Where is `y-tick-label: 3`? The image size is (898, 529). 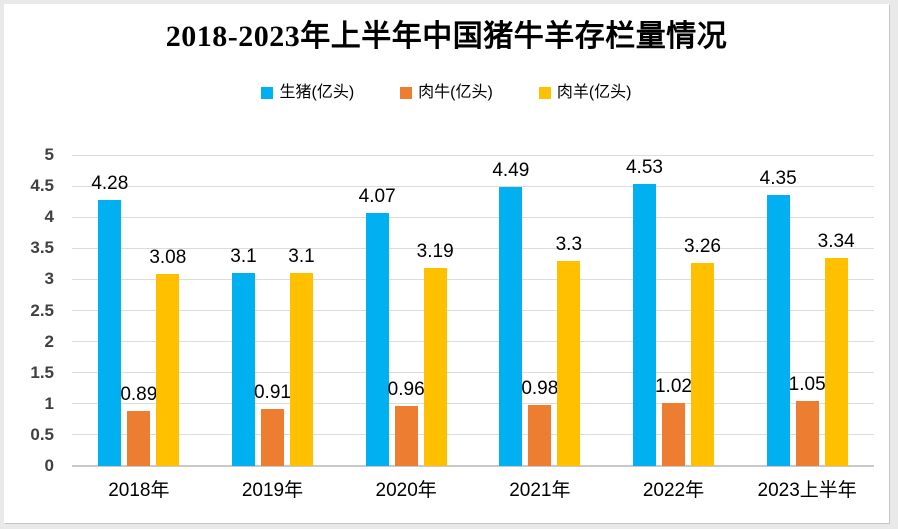 y-tick-label: 3 is located at coordinates (49, 279).